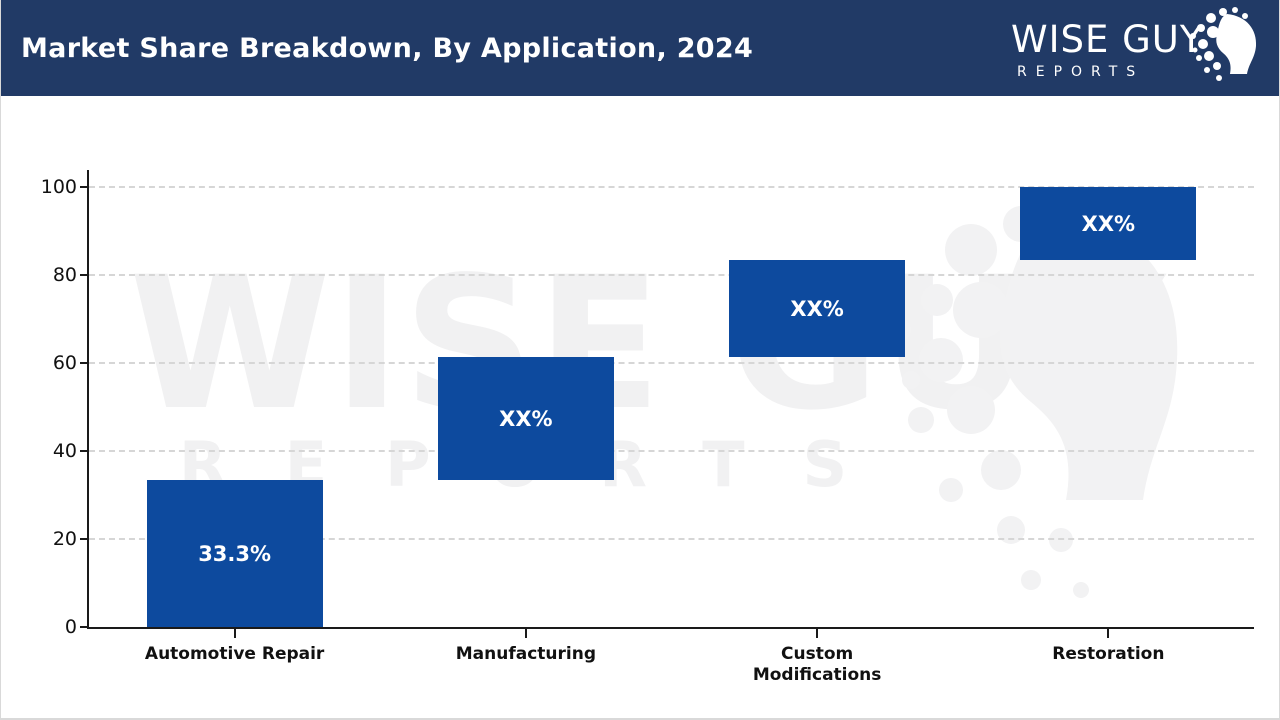  What do you see at coordinates (234, 654) in the screenshot?
I see `x-category-label: Automotive Repair` at bounding box center [234, 654].